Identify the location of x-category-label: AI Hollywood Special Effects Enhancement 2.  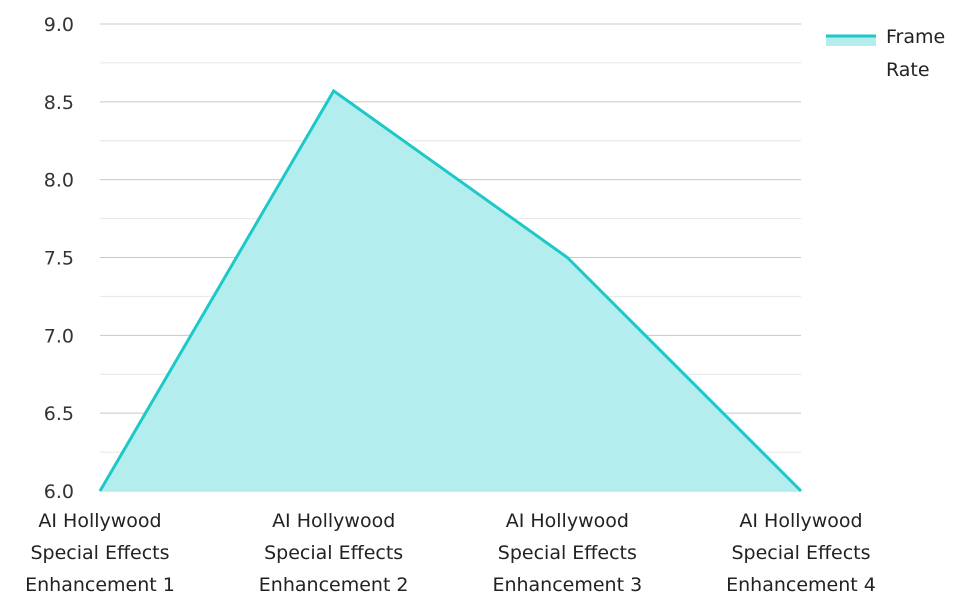
(334, 553).